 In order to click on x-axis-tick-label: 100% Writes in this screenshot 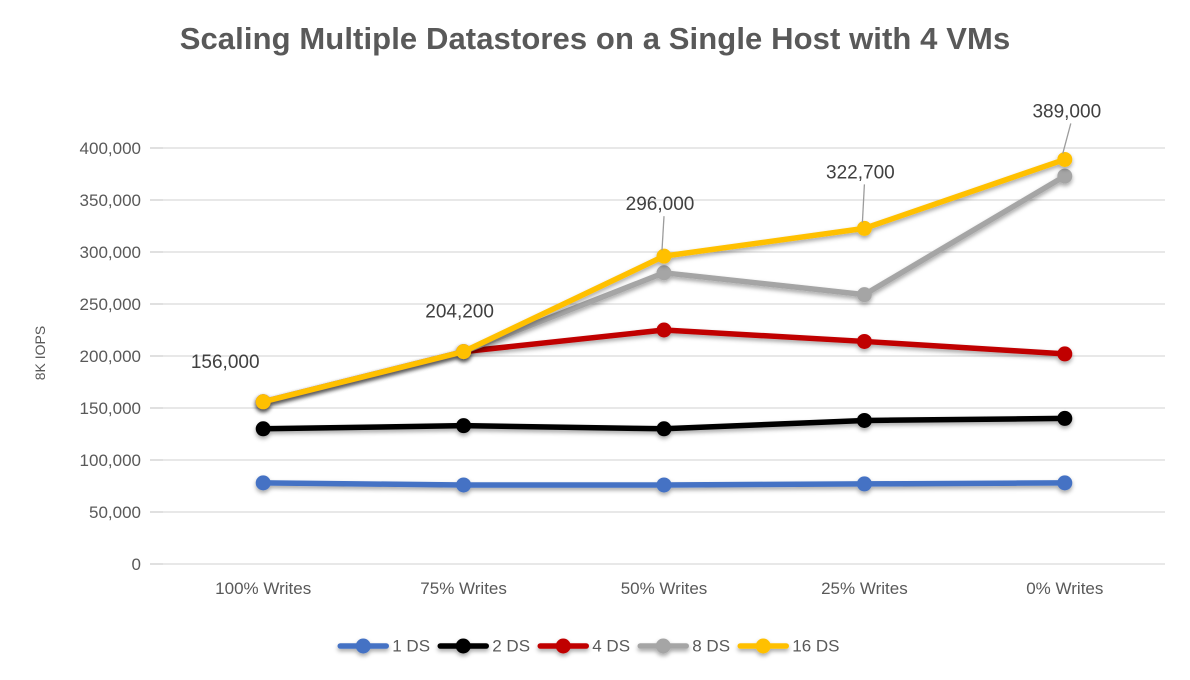, I will do `click(263, 588)`.